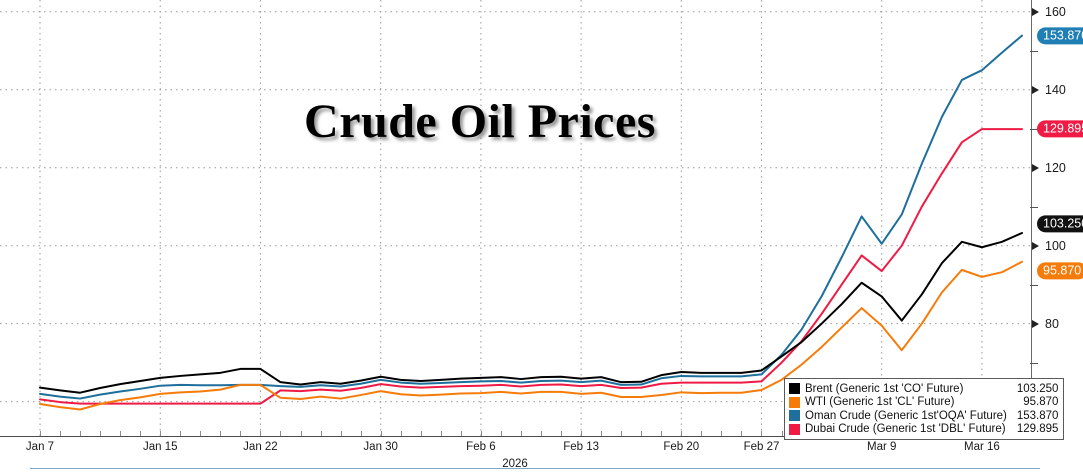 The image size is (1083, 475). I want to click on x-tick-label: Feb 13, so click(581, 447).